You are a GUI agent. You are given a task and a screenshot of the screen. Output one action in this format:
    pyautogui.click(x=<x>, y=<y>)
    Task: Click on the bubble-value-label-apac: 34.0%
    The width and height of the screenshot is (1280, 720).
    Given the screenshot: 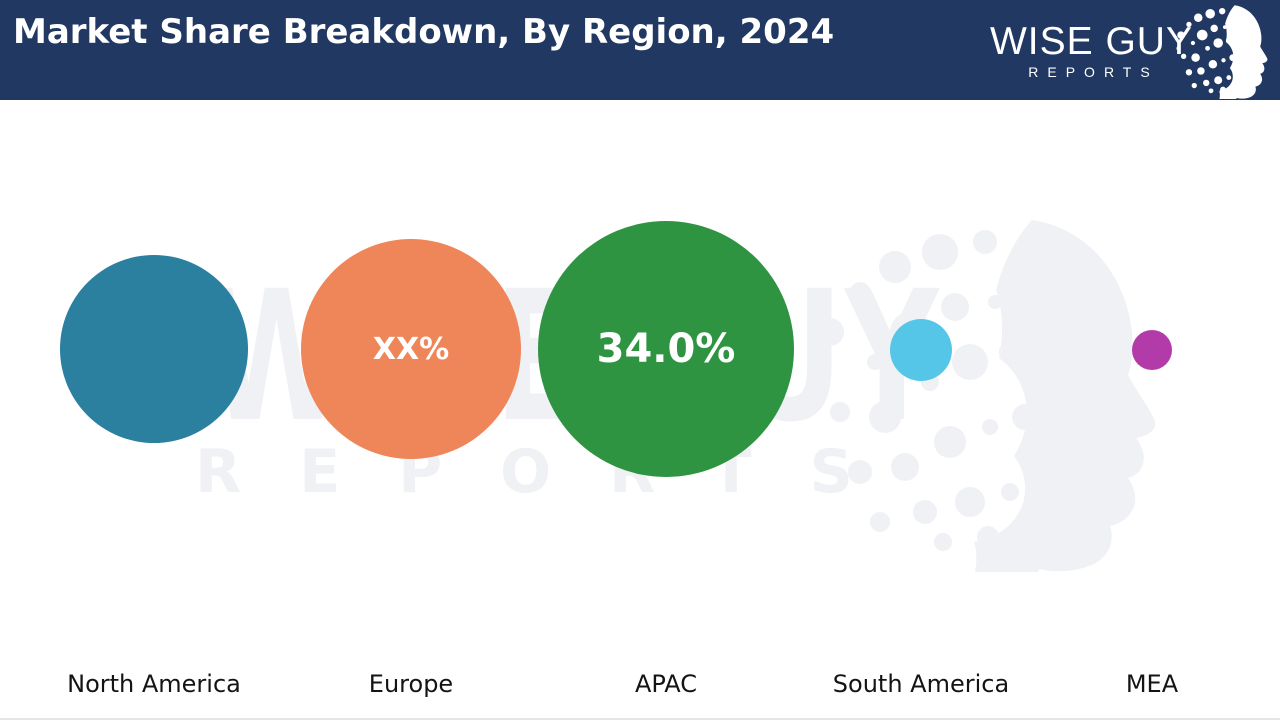 What is the action you would take?
    pyautogui.click(x=666, y=349)
    